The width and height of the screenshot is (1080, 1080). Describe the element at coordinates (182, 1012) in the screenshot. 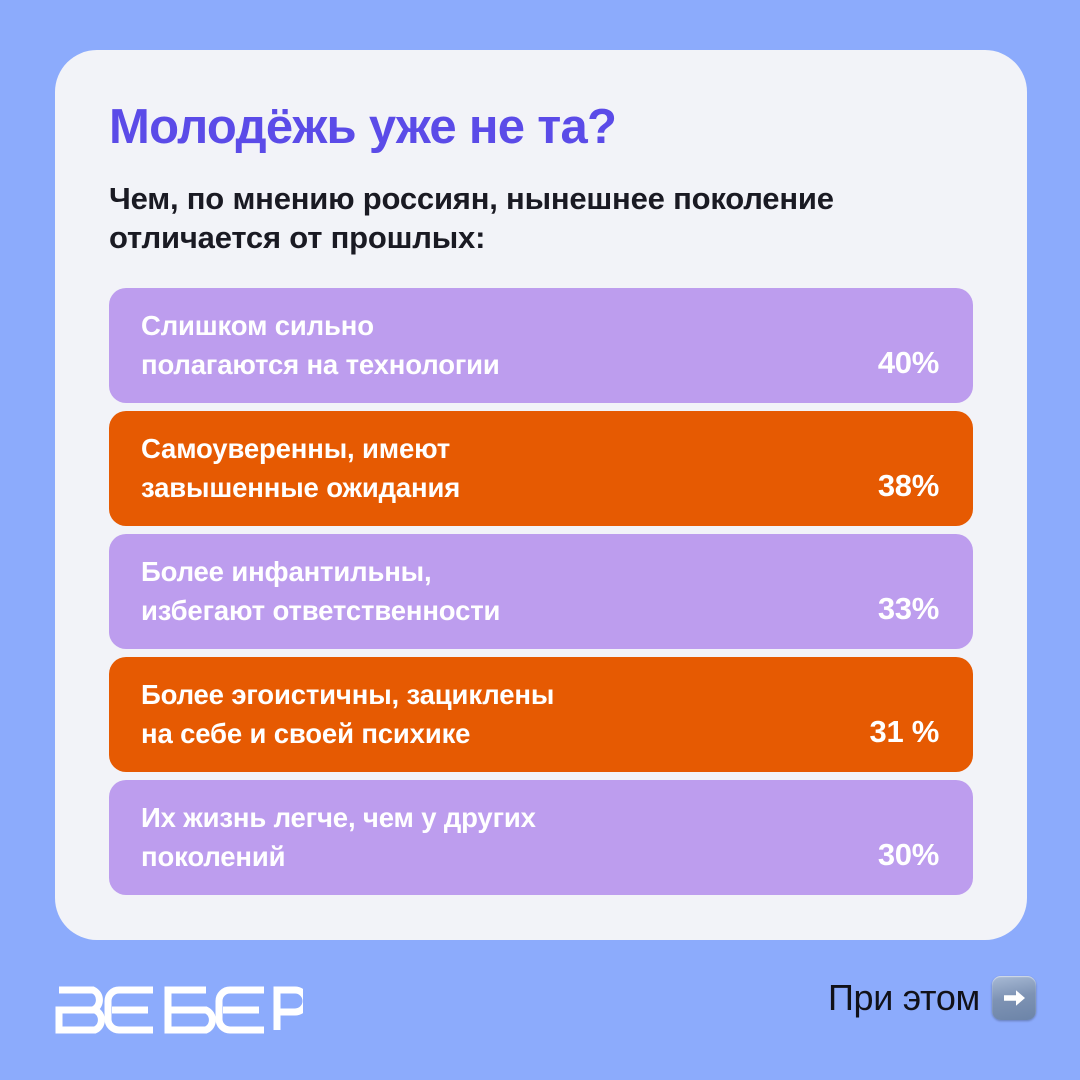

I see `weber-logo: ВЕБЕР` at that location.